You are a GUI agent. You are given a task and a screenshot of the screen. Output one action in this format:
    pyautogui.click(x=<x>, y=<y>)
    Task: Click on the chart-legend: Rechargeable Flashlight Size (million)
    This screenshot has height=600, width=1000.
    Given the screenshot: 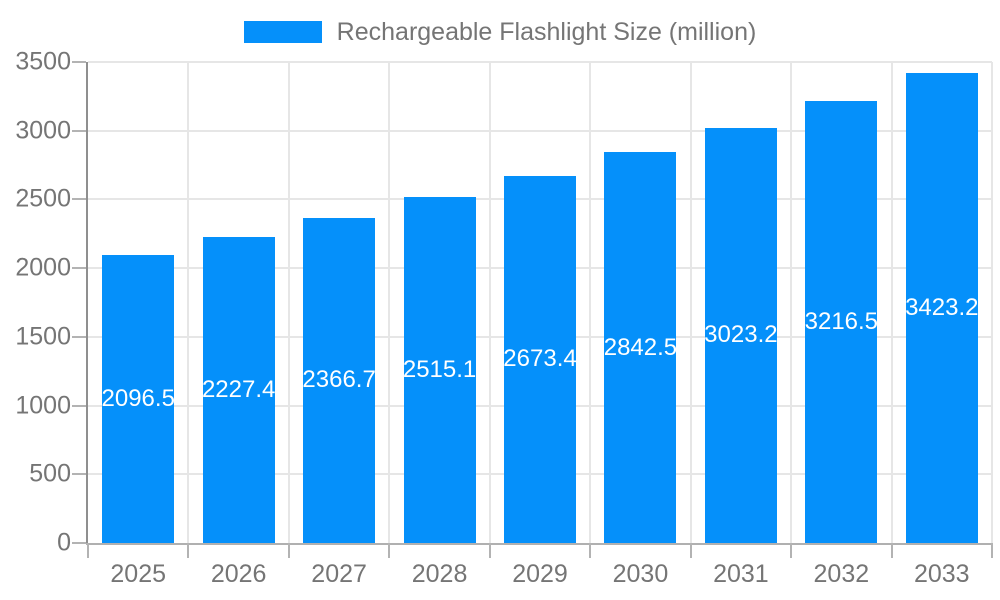 What is the action you would take?
    pyautogui.click(x=500, y=32)
    